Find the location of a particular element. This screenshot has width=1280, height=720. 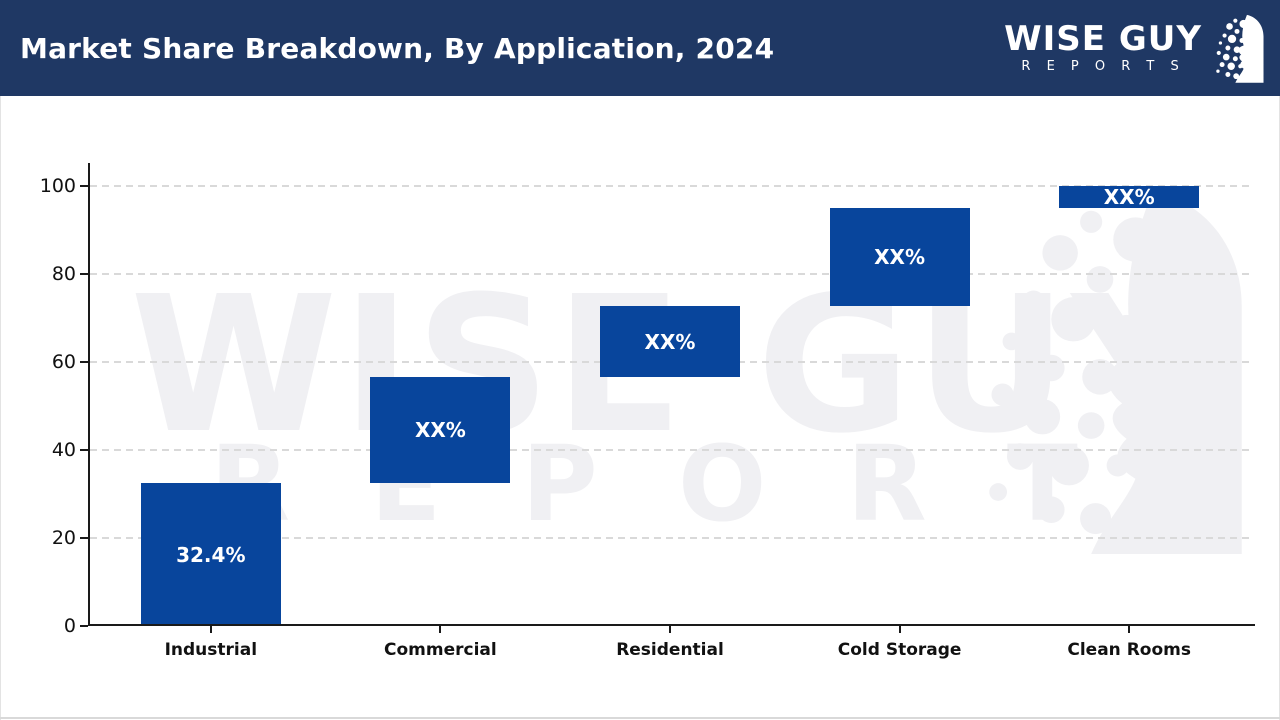

y-tick-label: 80 is located at coordinates (63, 274).